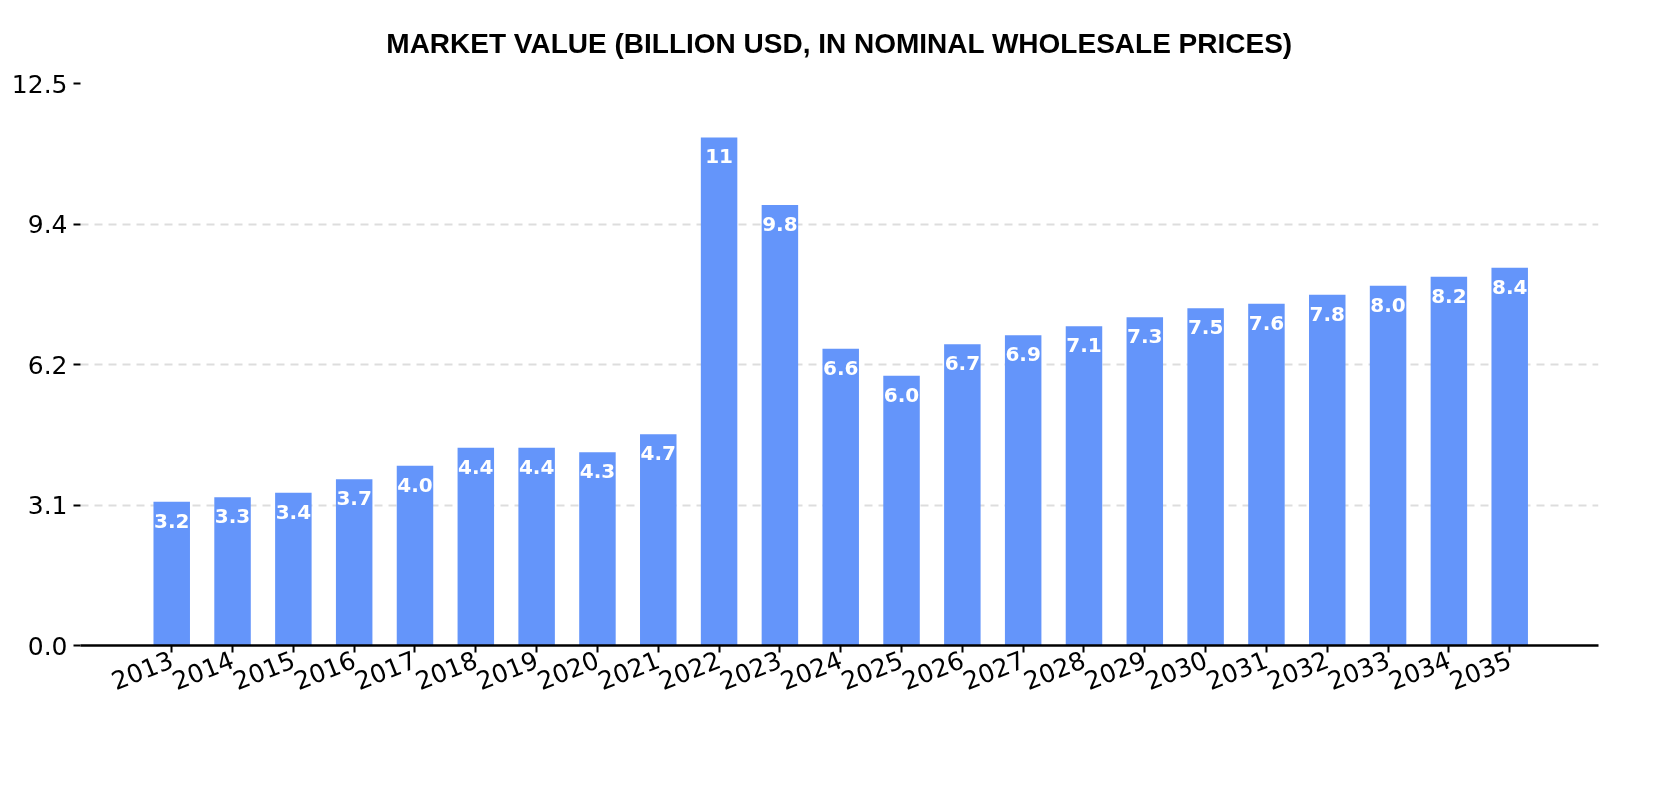 The height and width of the screenshot is (800, 1680). I want to click on data-label: 8.2, so click(1449, 295).